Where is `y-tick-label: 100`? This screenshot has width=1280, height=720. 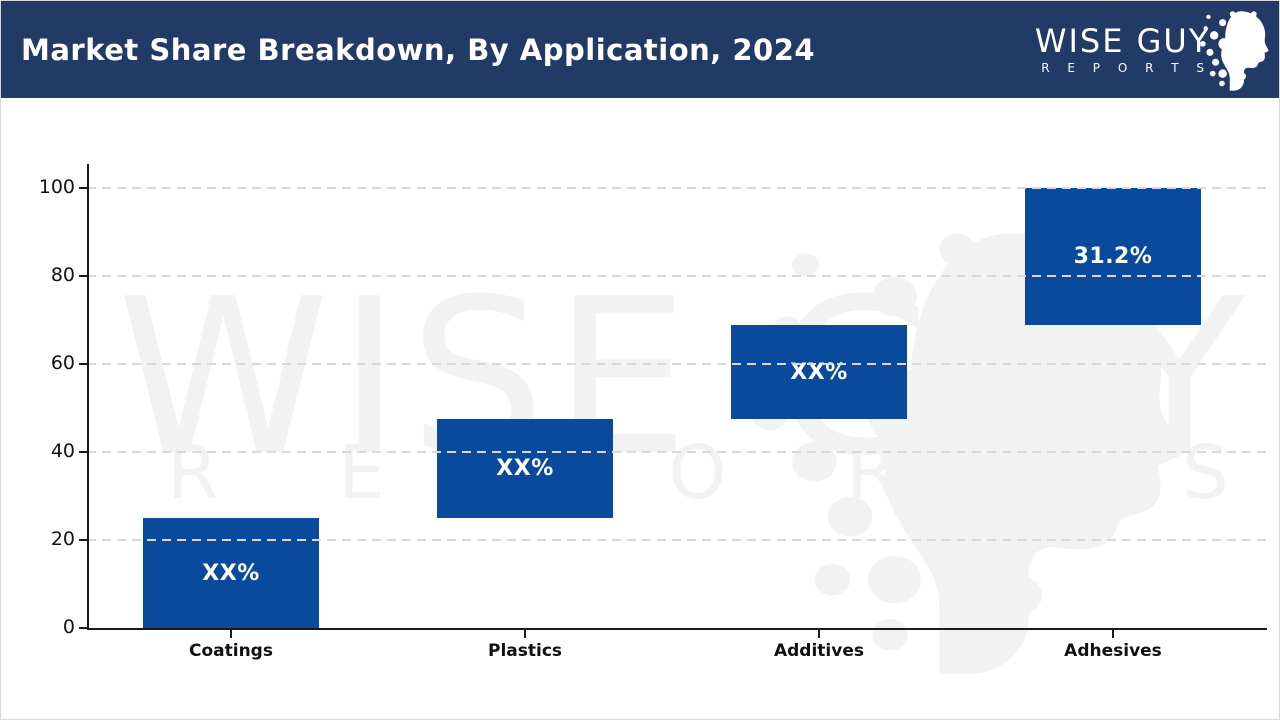 y-tick-label: 100 is located at coordinates (56, 187).